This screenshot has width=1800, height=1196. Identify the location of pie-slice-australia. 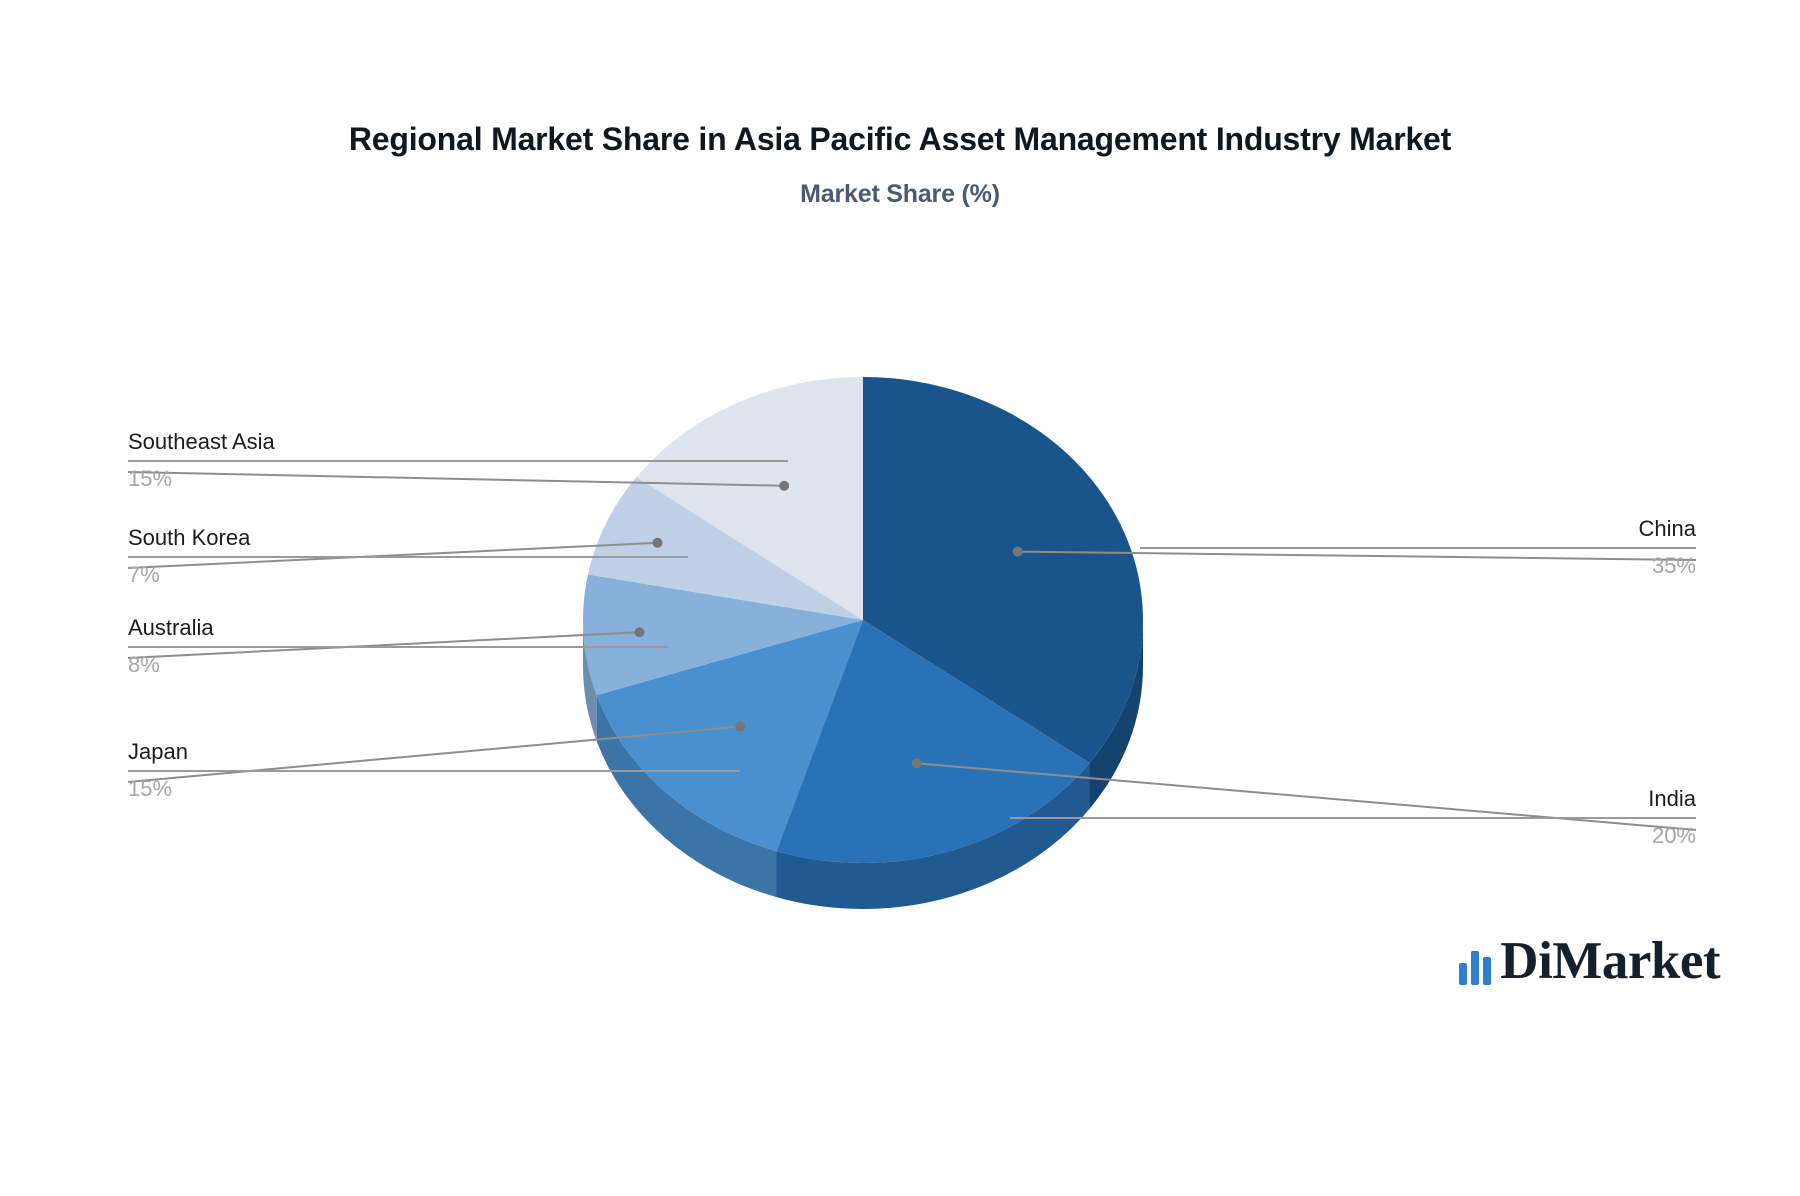
(723, 635).